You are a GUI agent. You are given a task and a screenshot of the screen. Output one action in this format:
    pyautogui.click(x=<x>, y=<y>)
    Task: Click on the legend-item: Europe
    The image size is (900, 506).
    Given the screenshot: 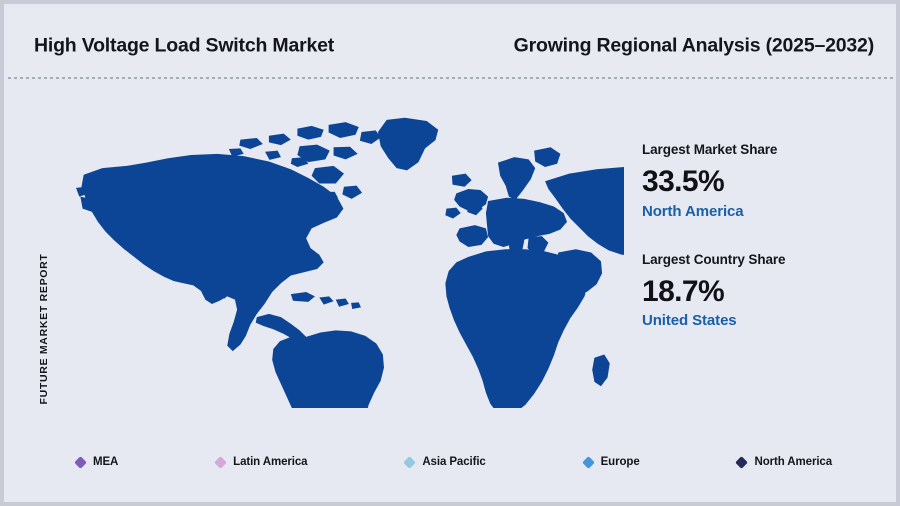 What is the action you would take?
    pyautogui.click(x=610, y=462)
    